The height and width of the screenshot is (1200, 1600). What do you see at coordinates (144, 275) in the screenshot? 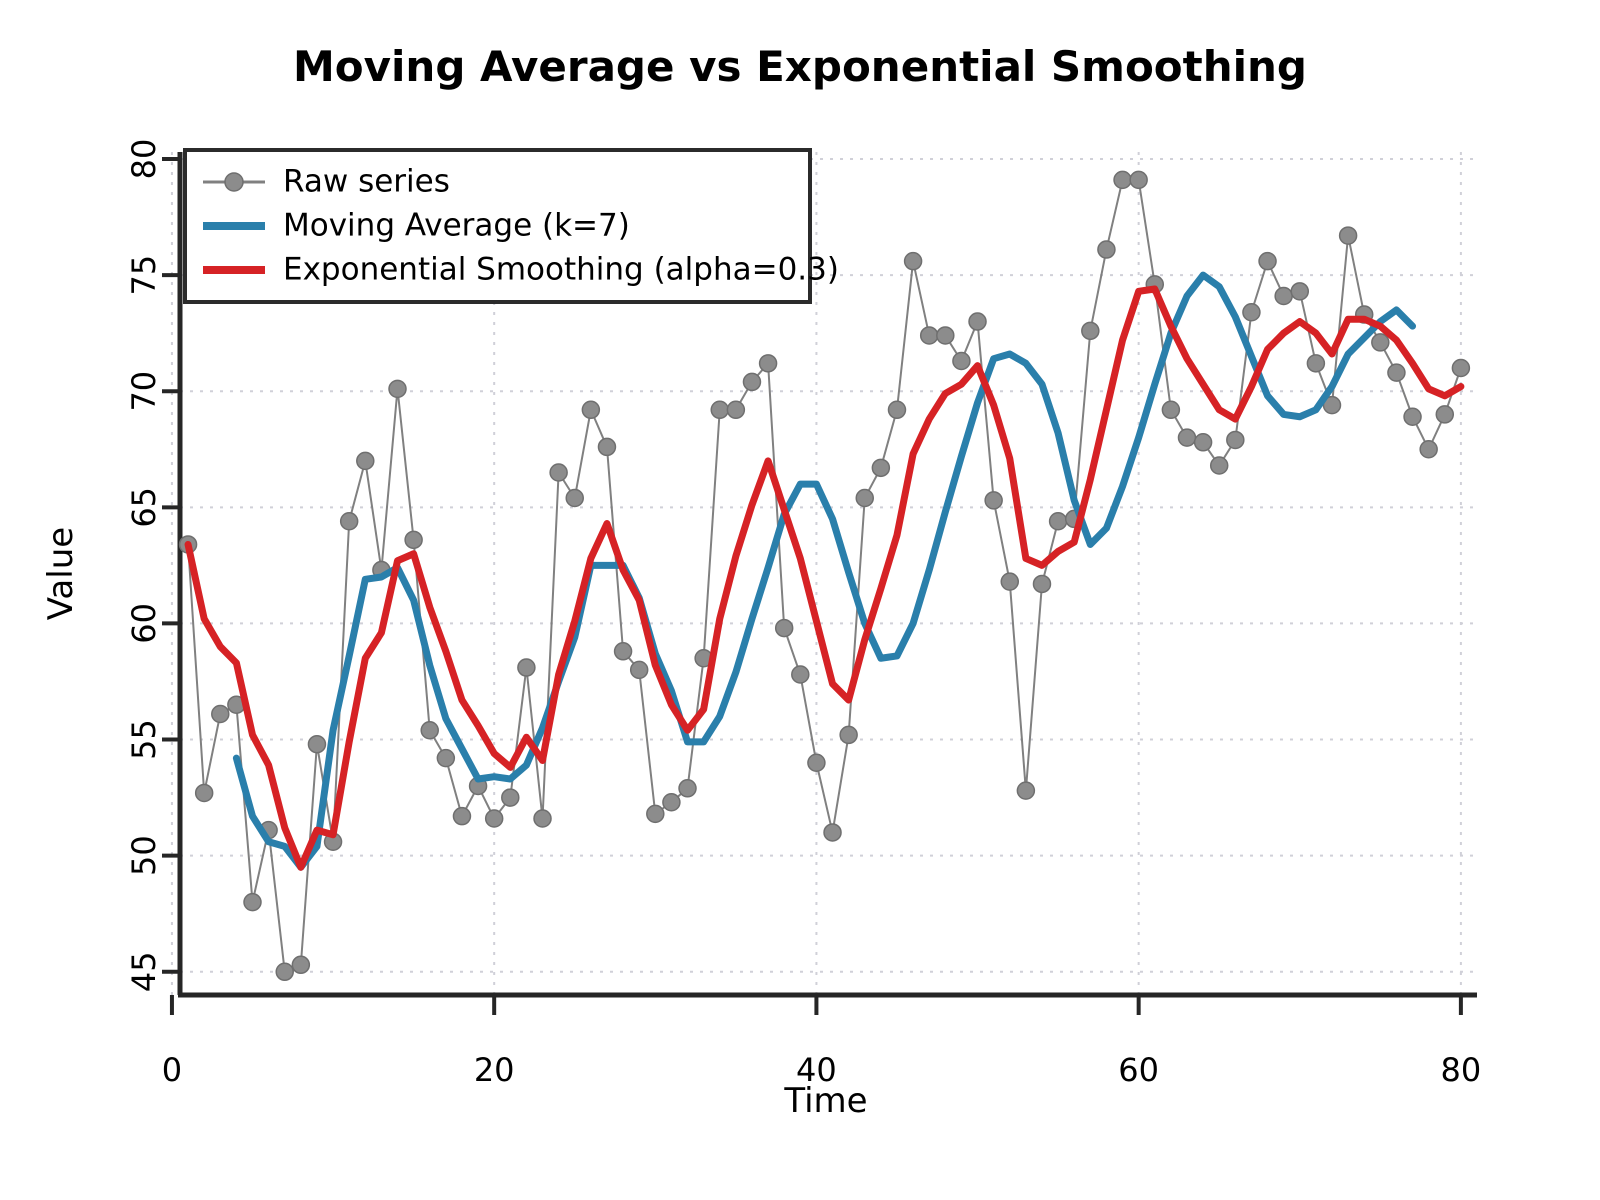
I see `y-axis-tick-label: 75` at bounding box center [144, 275].